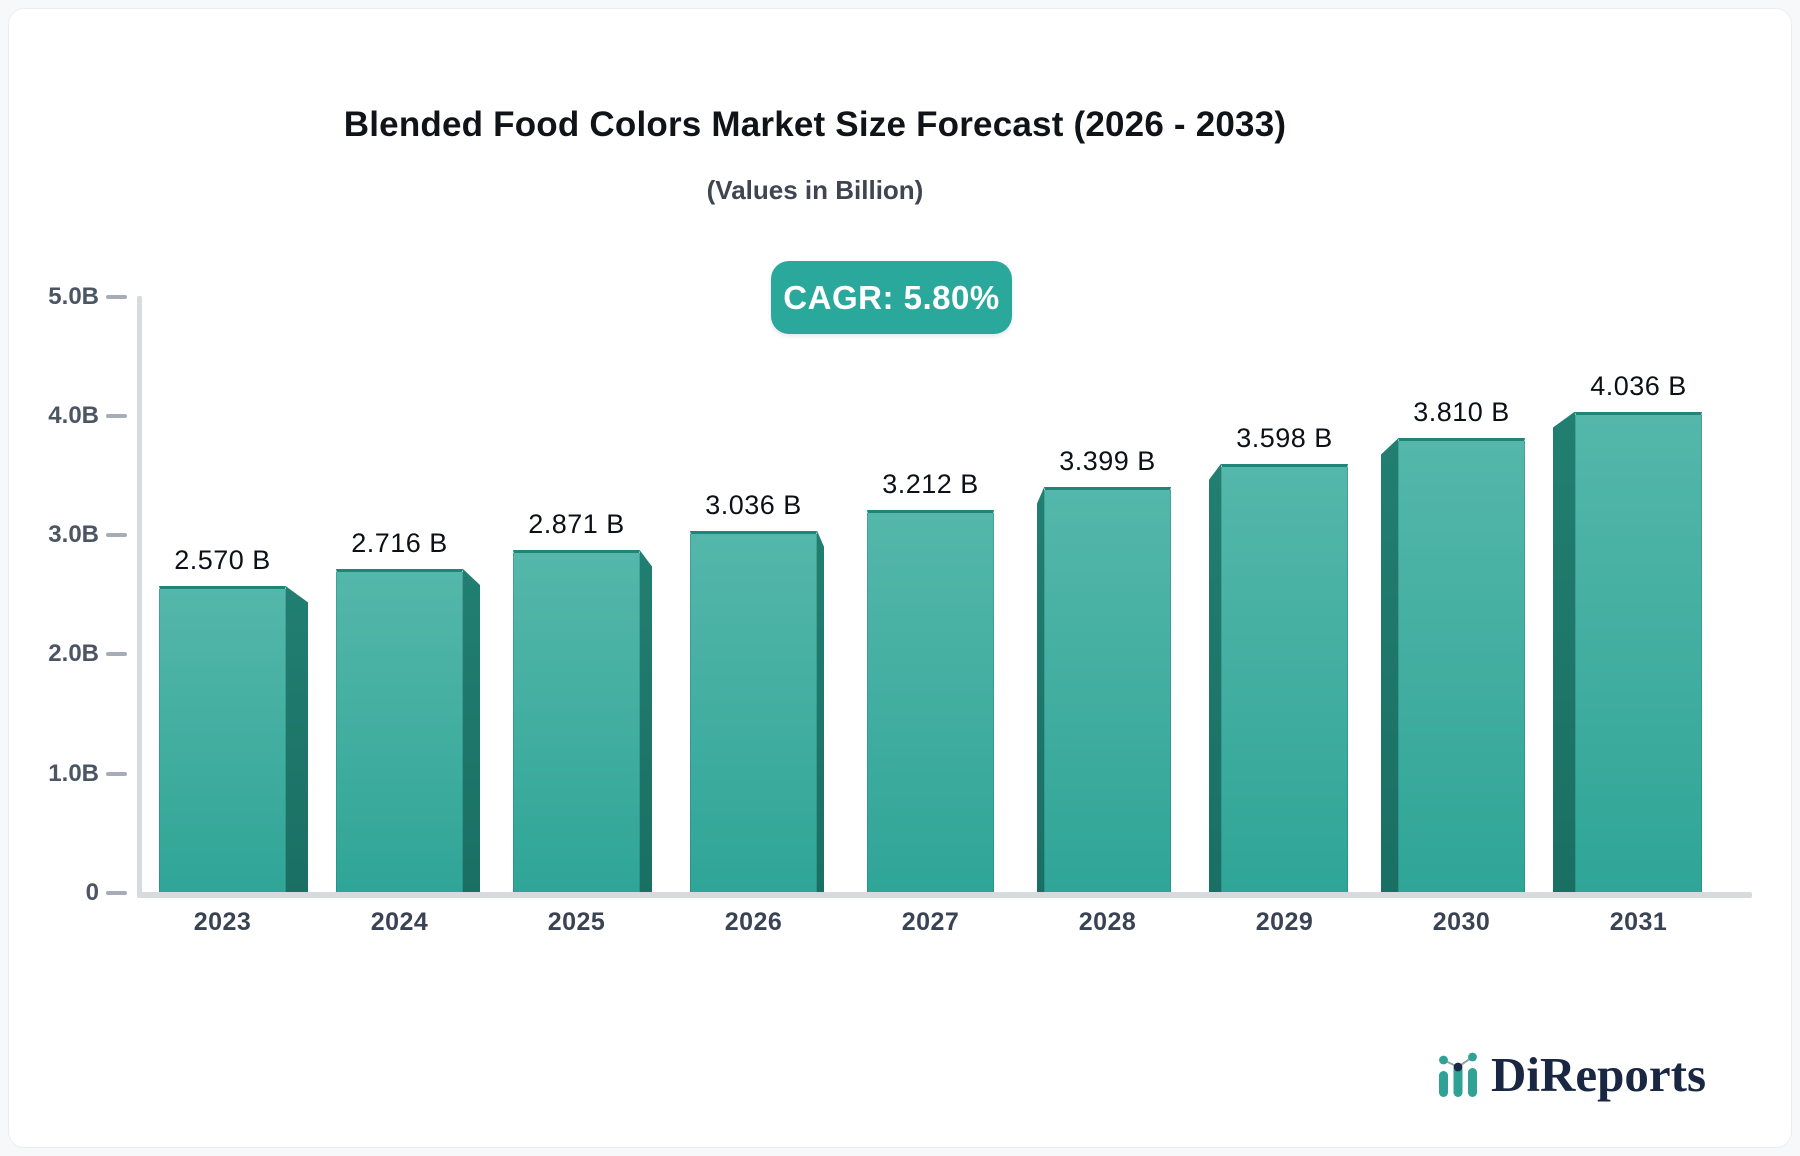 The width and height of the screenshot is (1800, 1156). I want to click on brand-logo: DiReports, so click(1571, 1081).